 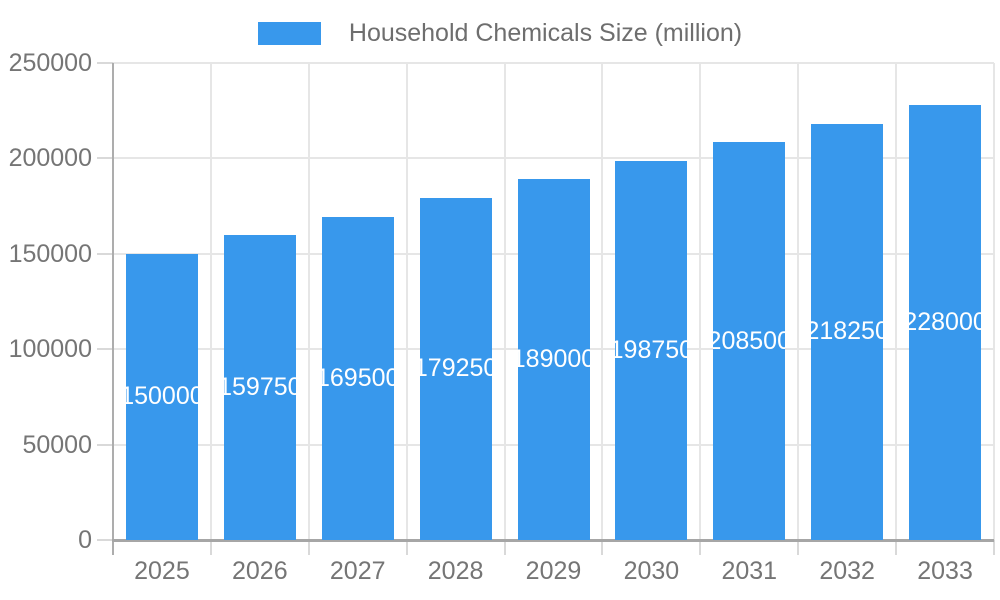 I want to click on legend-swatch, so click(x=289, y=33).